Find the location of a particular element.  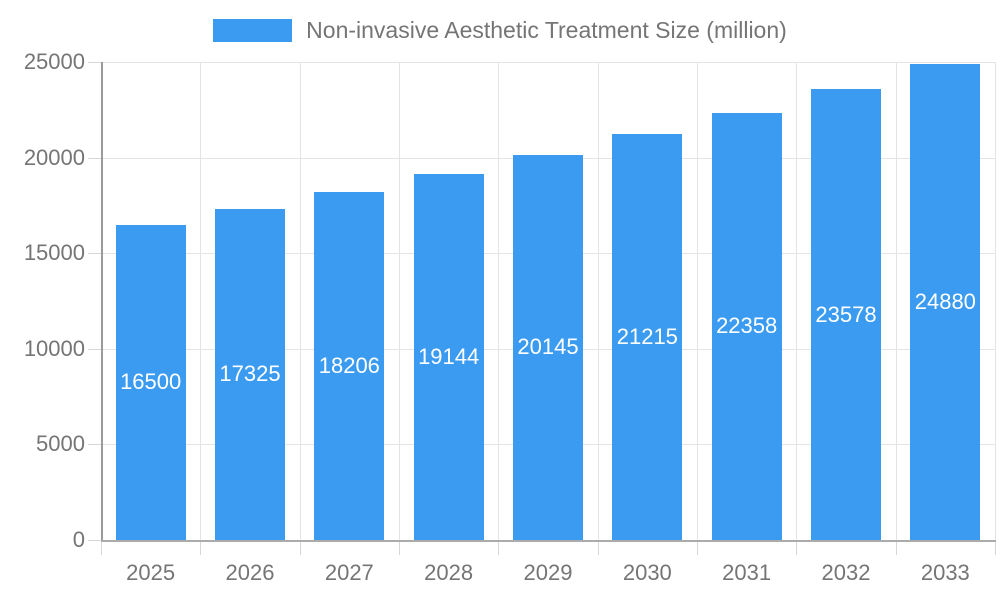

bar-2027: 18206 is located at coordinates (349, 365).